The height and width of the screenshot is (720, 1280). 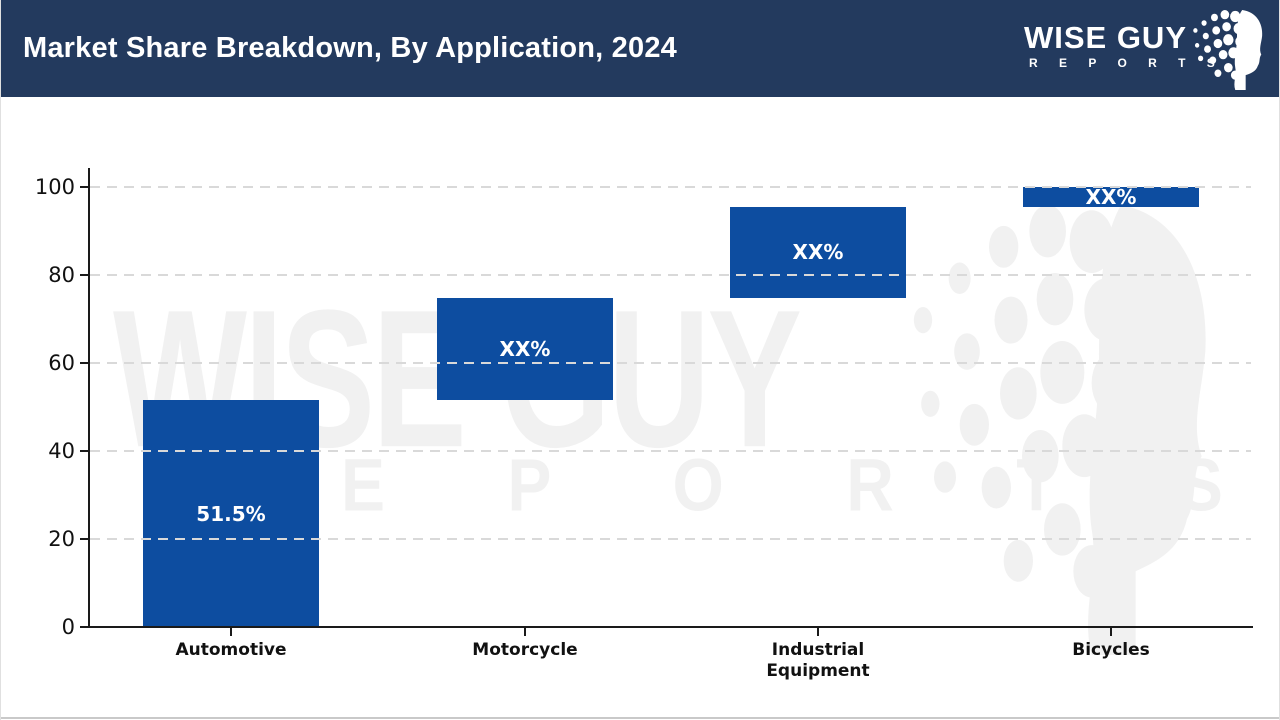 I want to click on bar-industrial-equipment: XX%, so click(x=818, y=252).